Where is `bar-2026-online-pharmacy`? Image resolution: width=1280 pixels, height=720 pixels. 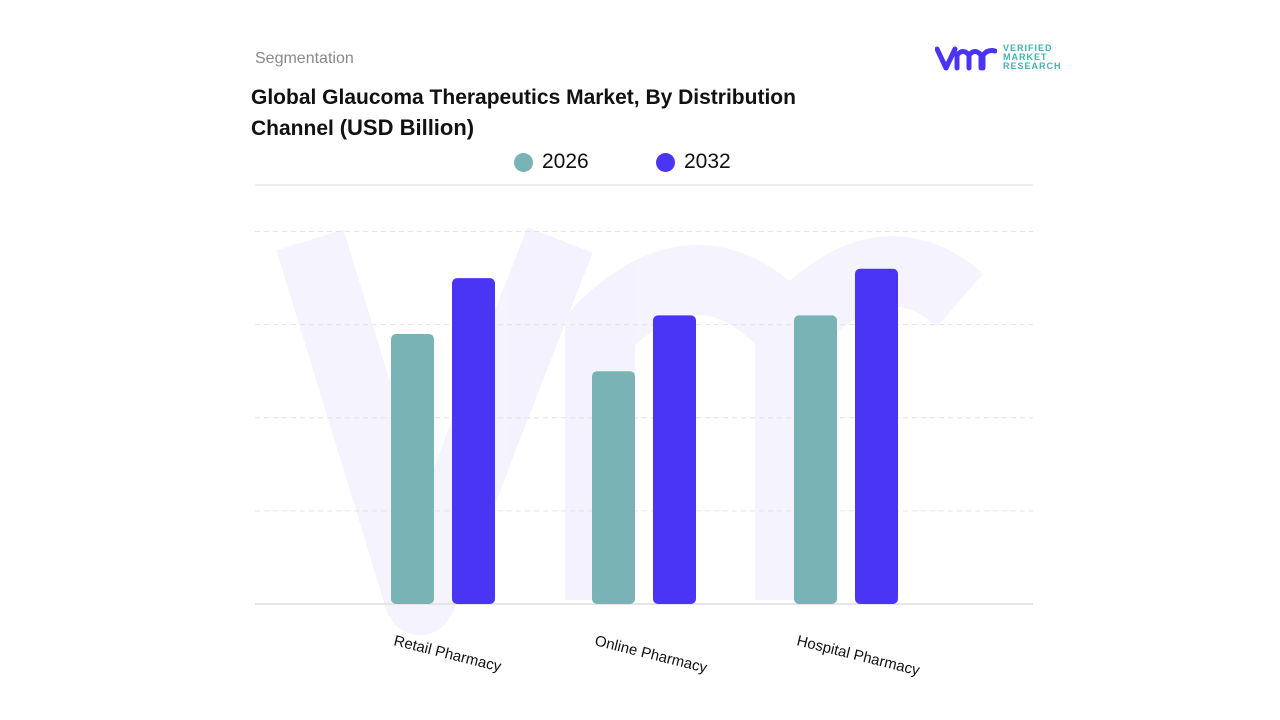
bar-2026-online-pharmacy is located at coordinates (613, 487).